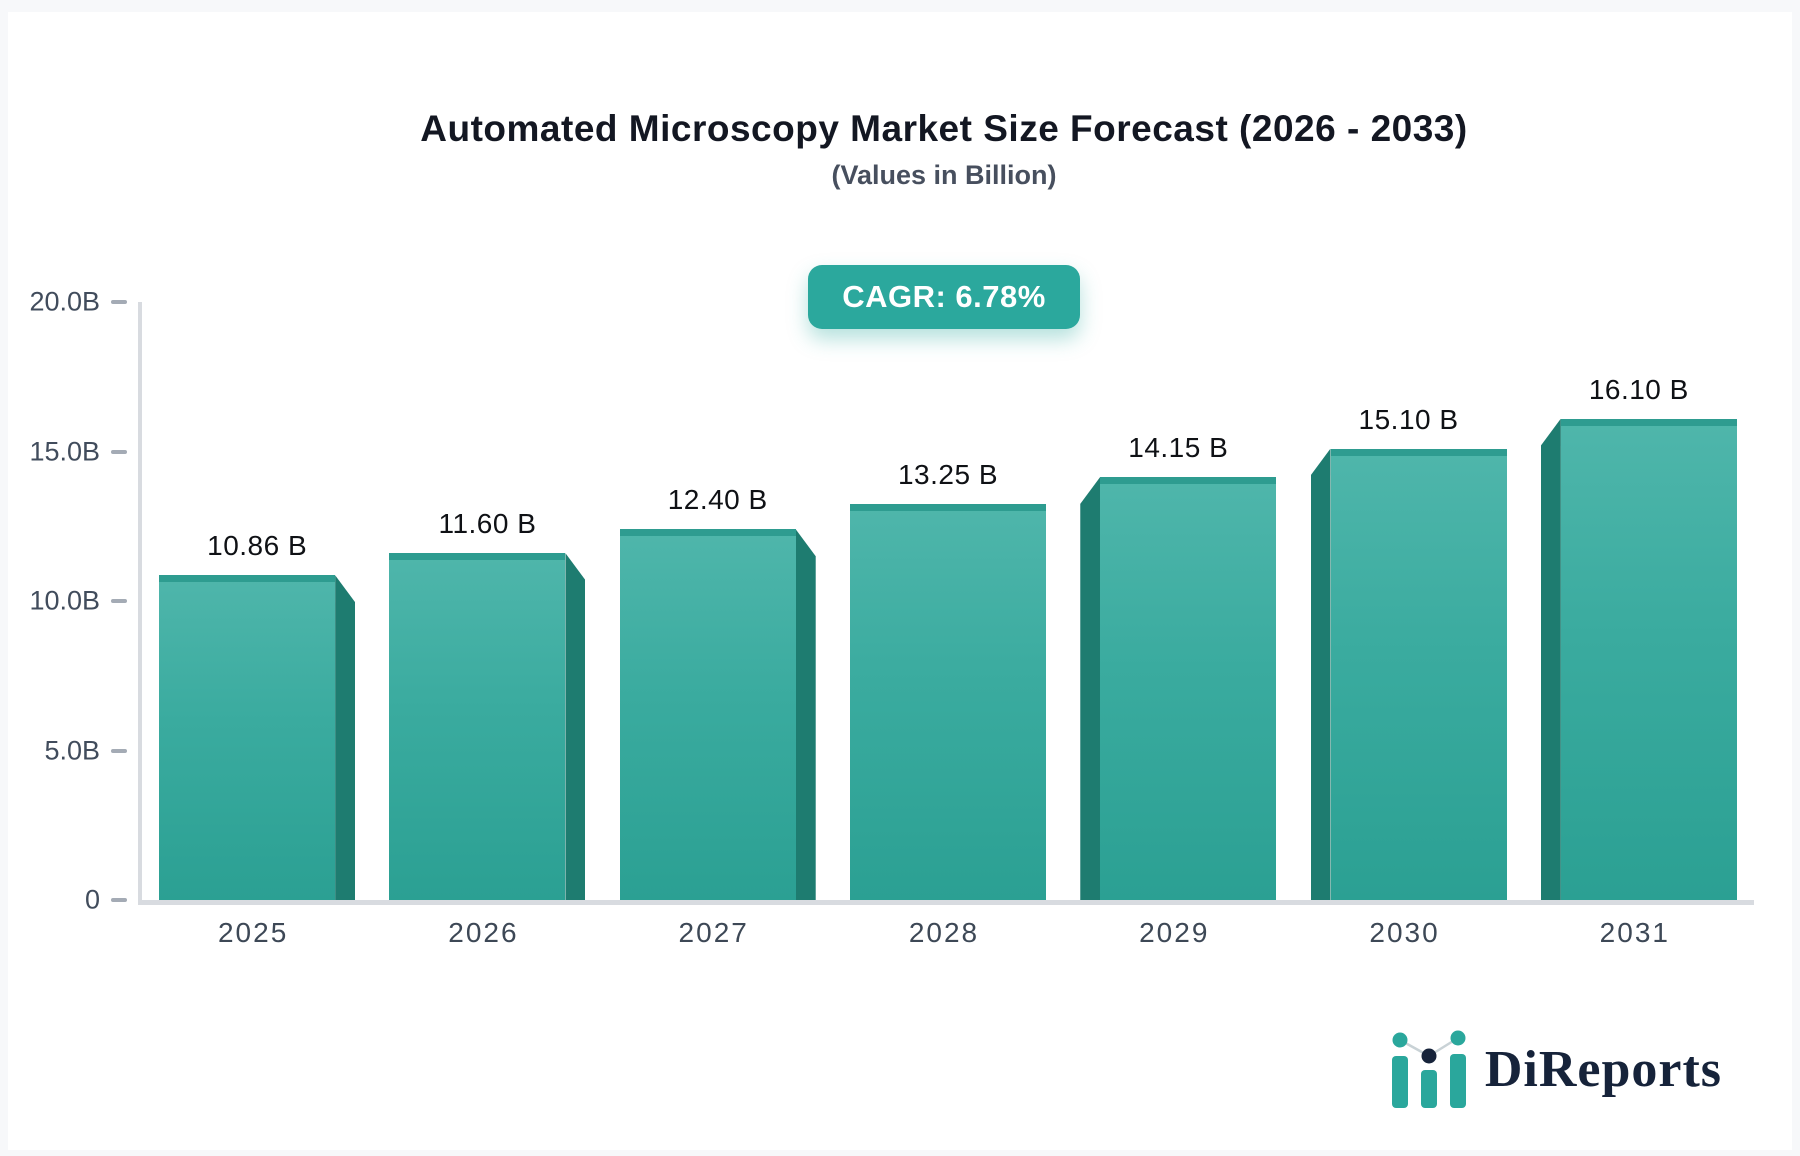 This screenshot has width=1800, height=1156. I want to click on bar-2027: 12.40 B, so click(717, 692).